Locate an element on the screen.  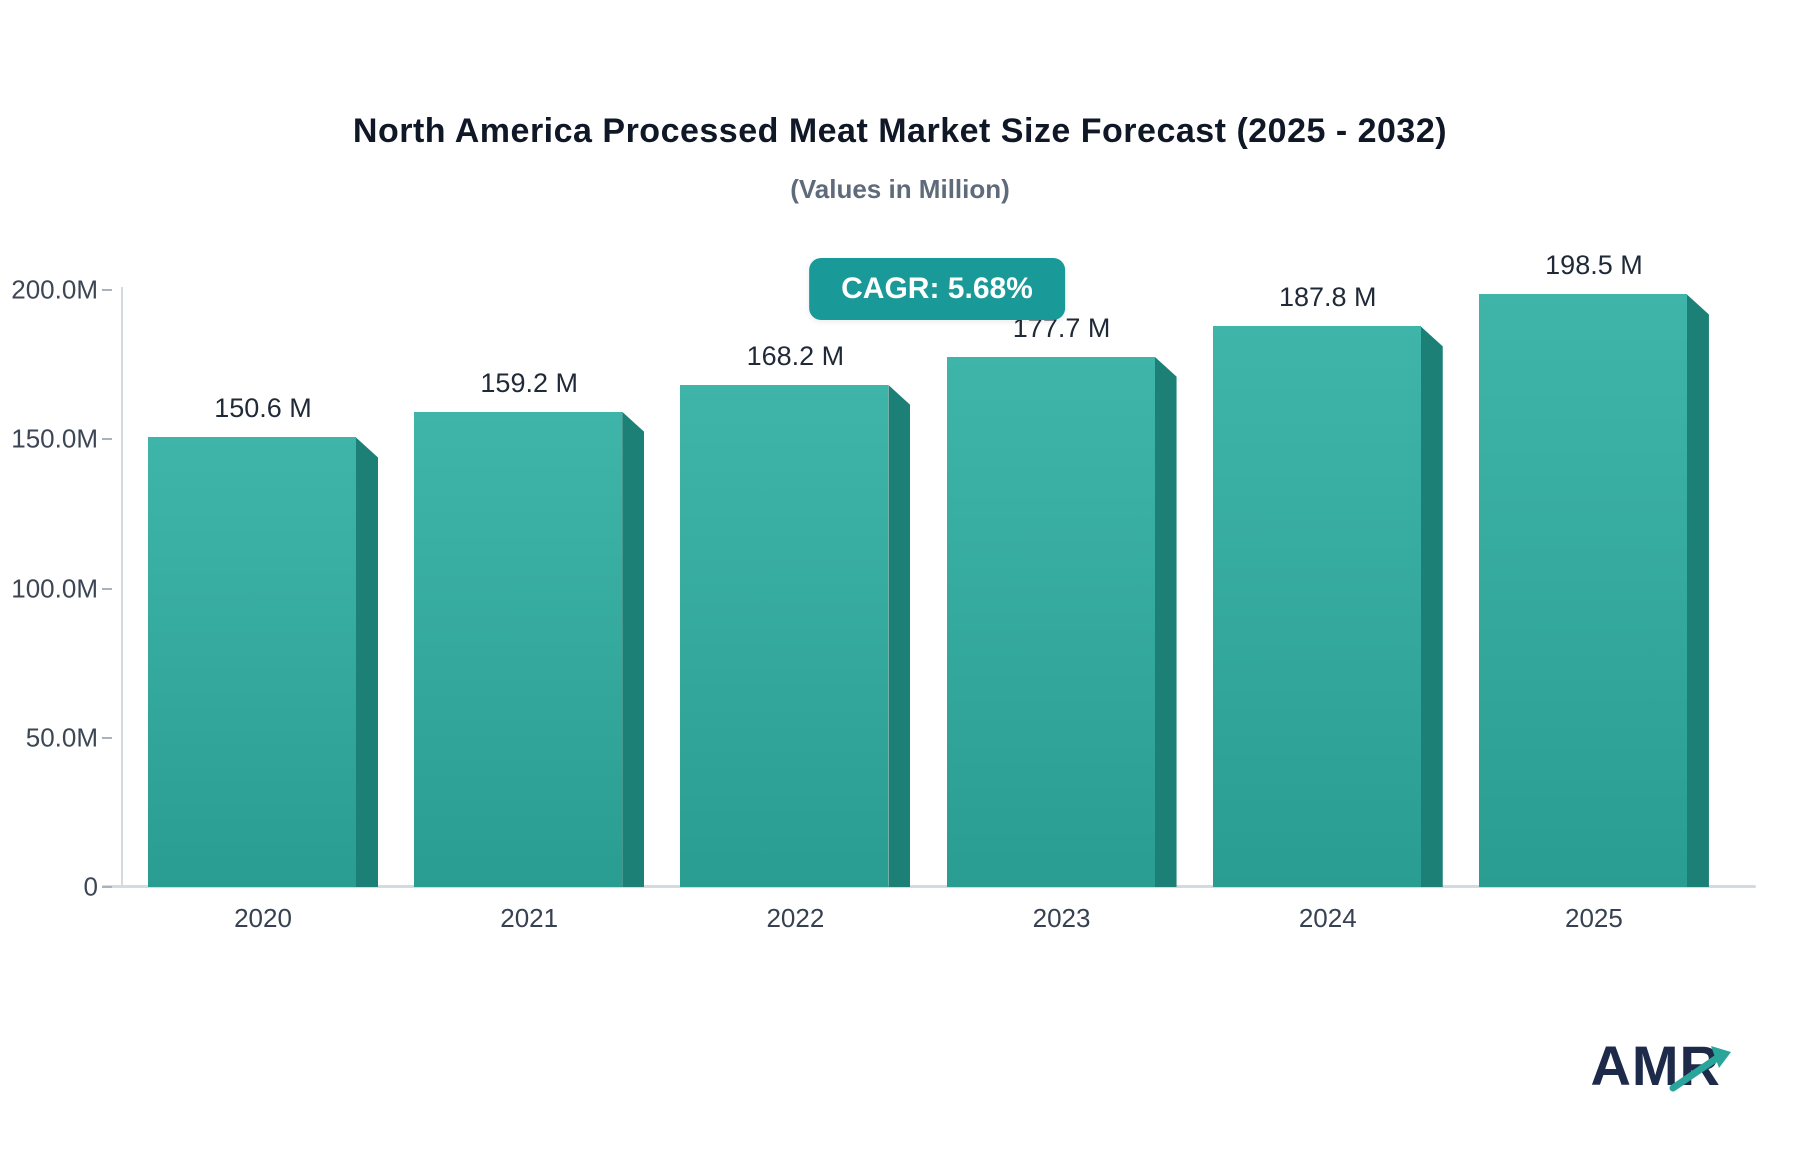
bar: 198.5 M is located at coordinates (1593, 568).